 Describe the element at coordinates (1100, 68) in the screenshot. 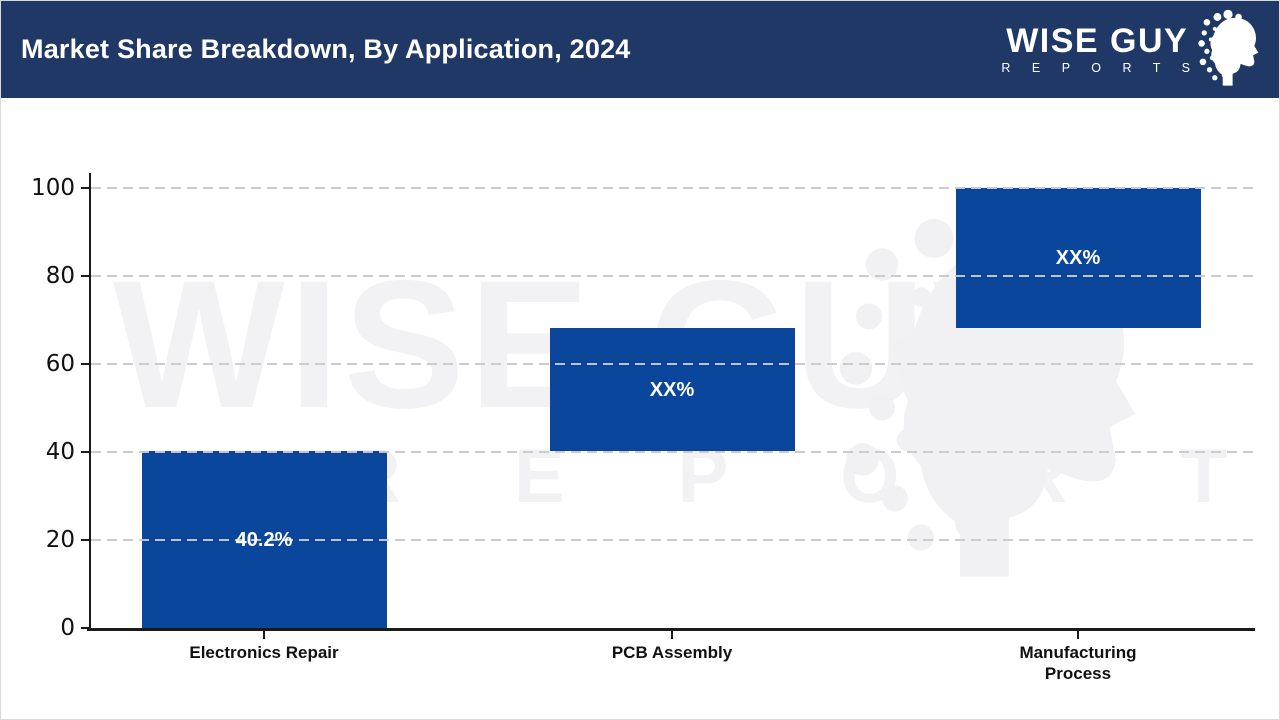

I see `logo-subtitle: R E P O R T S` at that location.